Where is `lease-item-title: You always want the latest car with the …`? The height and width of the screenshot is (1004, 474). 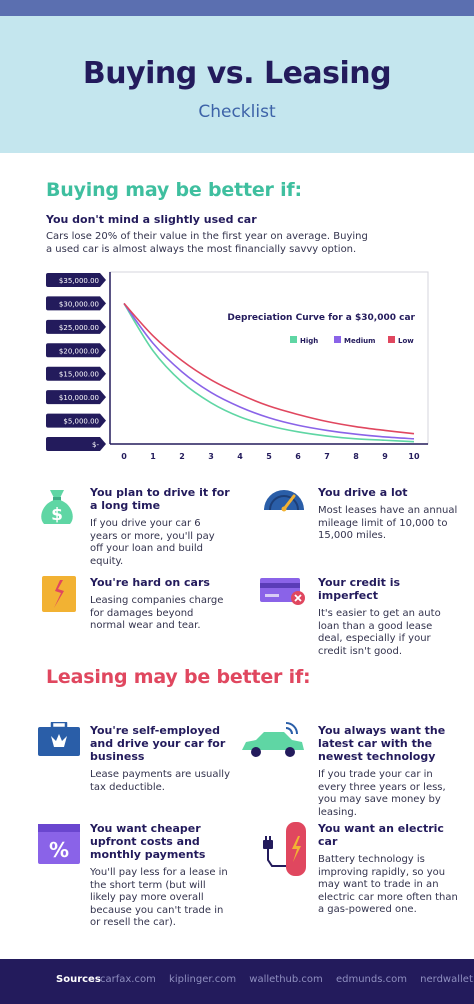
lease-item-title: You always want the latest car with the … is located at coordinates (382, 743).